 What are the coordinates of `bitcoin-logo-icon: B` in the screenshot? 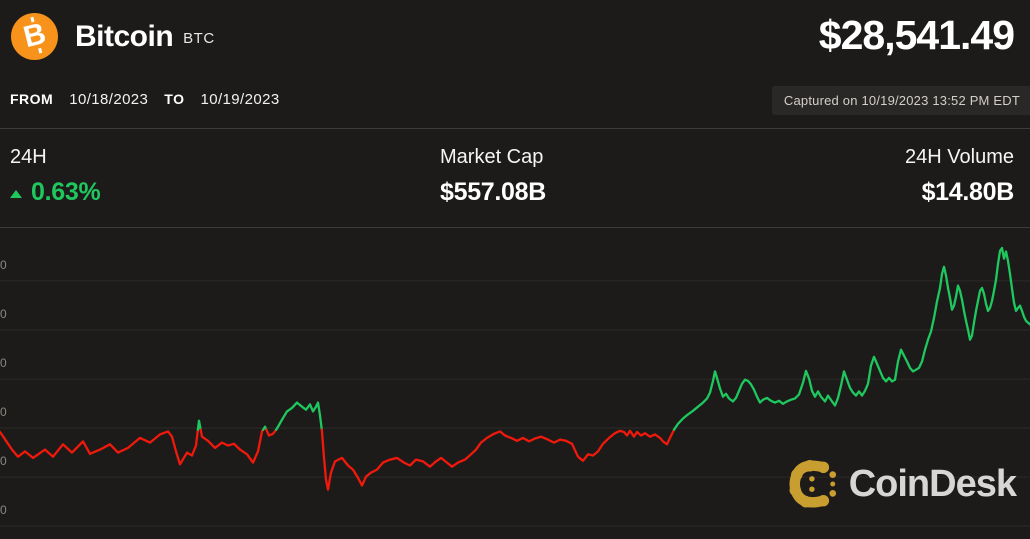 It's located at (34, 36).